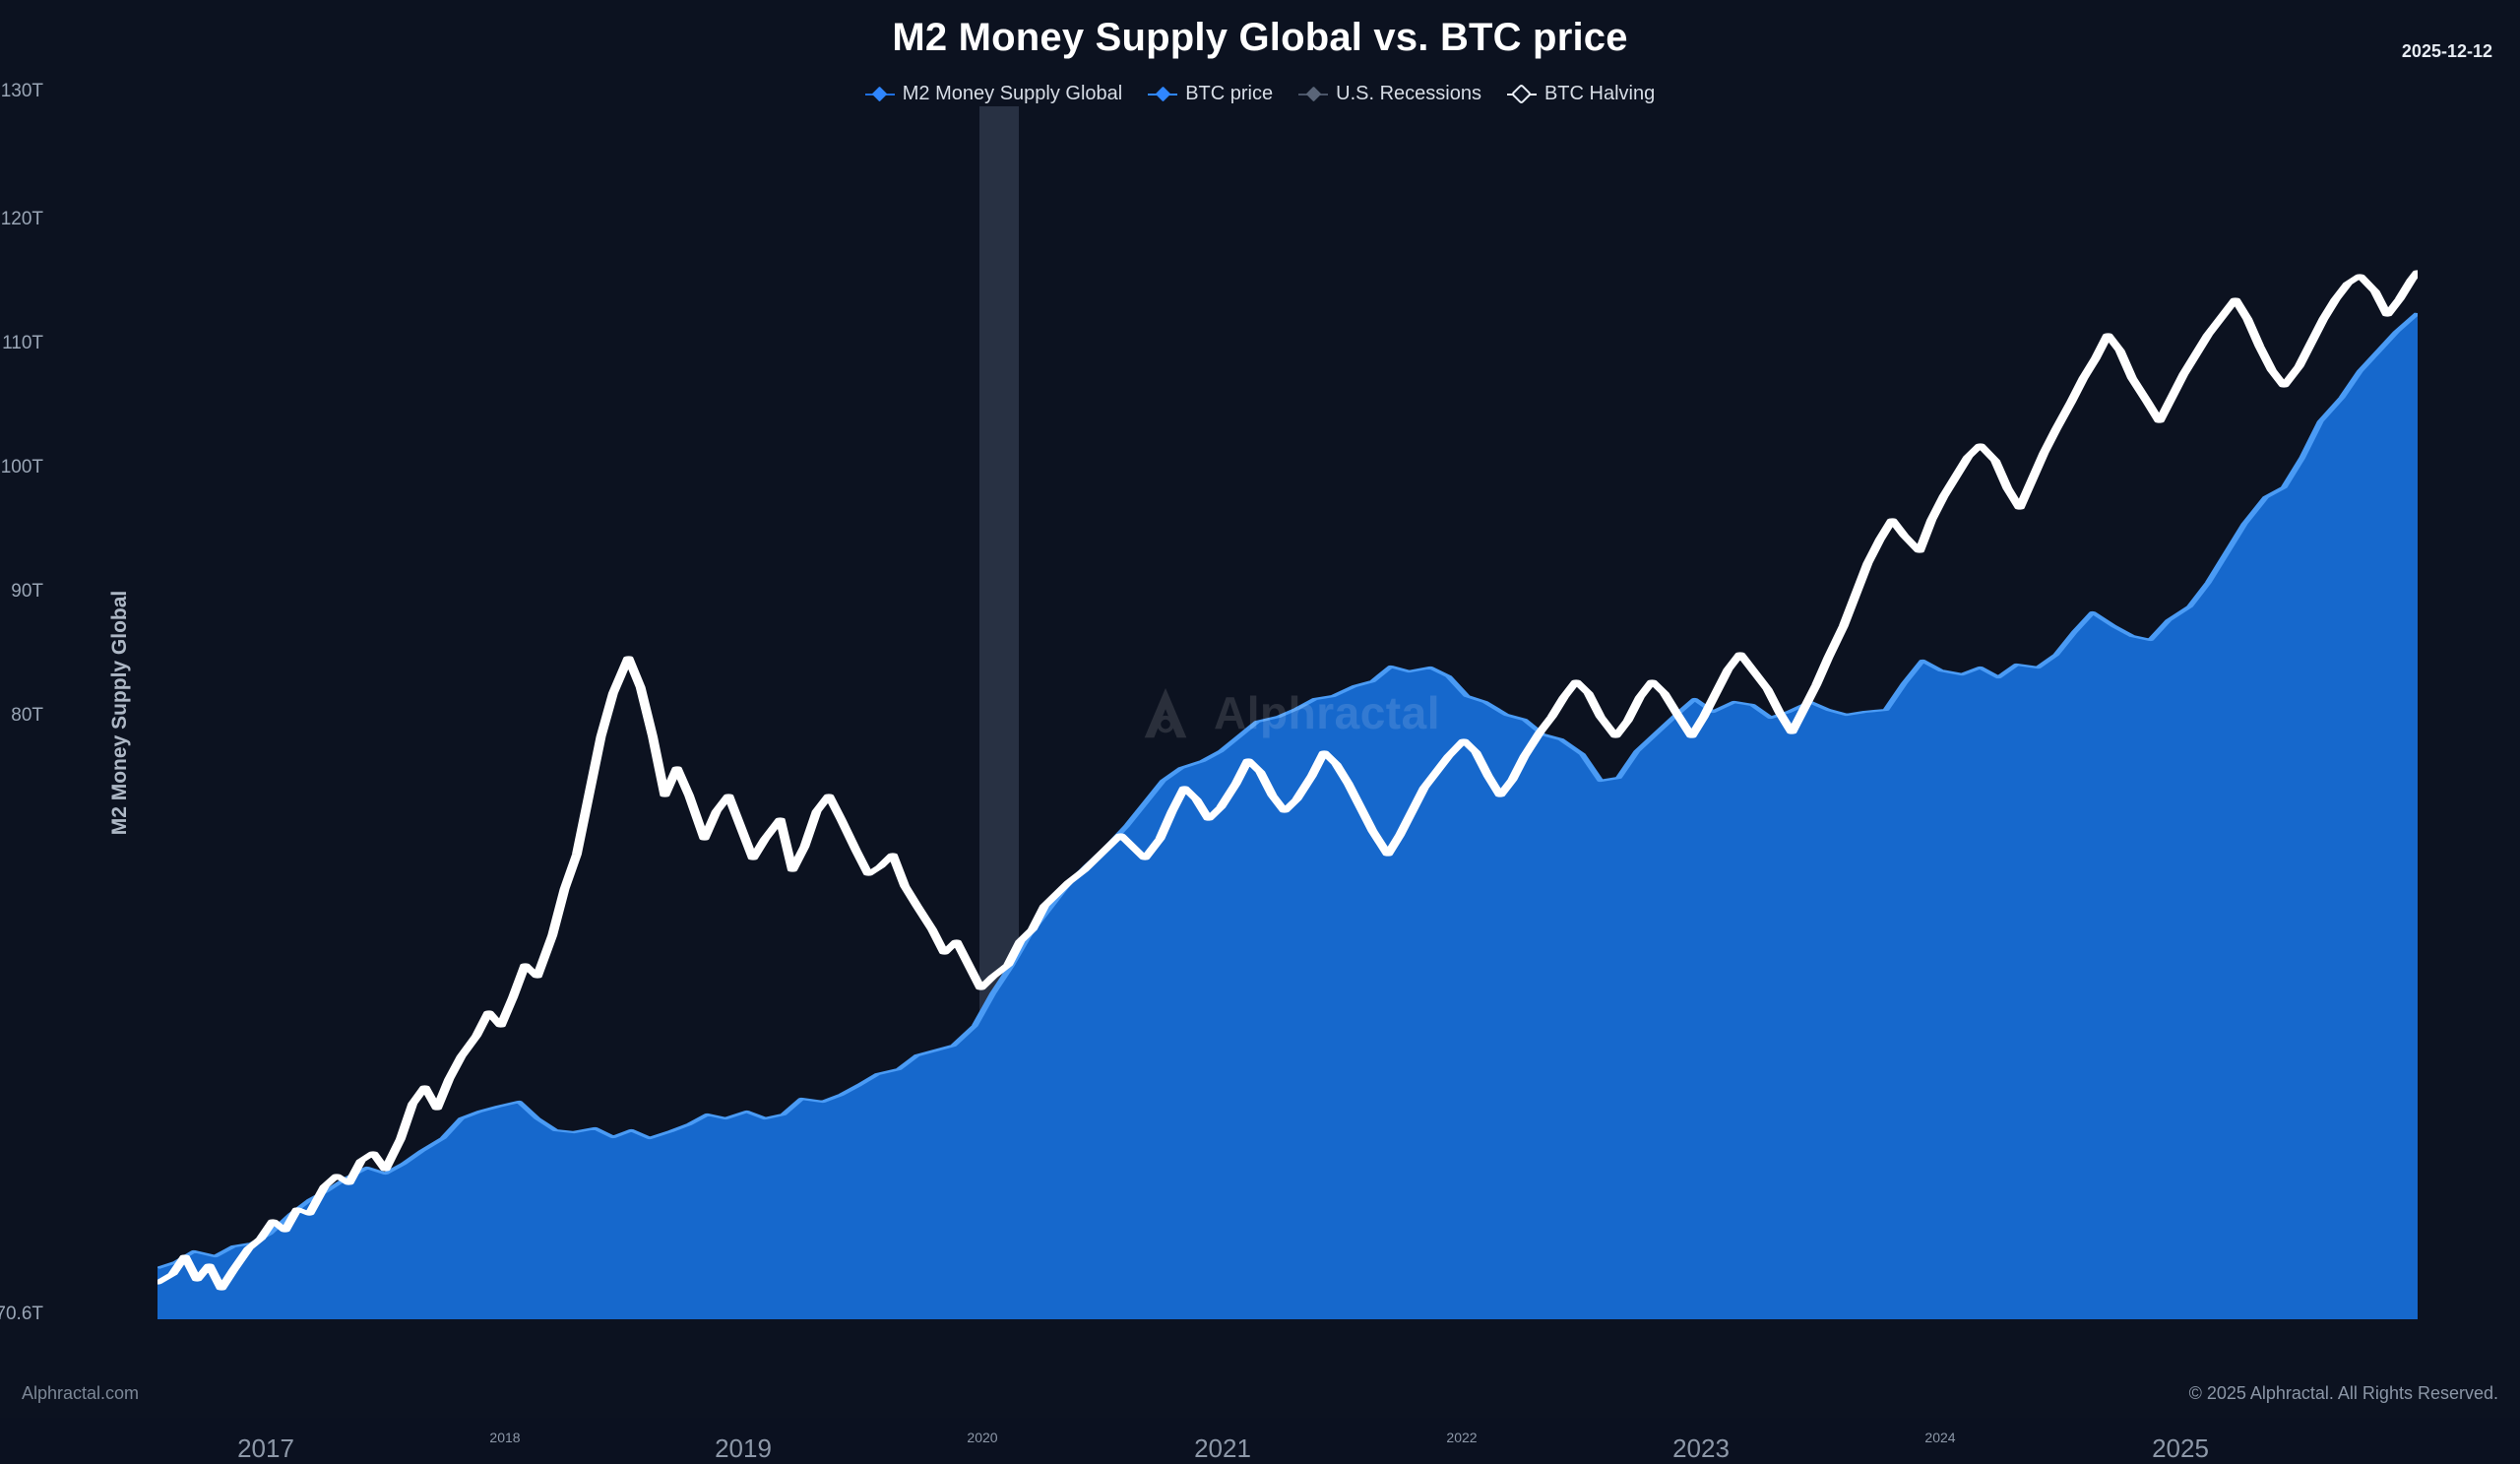 Image resolution: width=2520 pixels, height=1464 pixels. I want to click on legend-label: BTC Halving, so click(1600, 94).